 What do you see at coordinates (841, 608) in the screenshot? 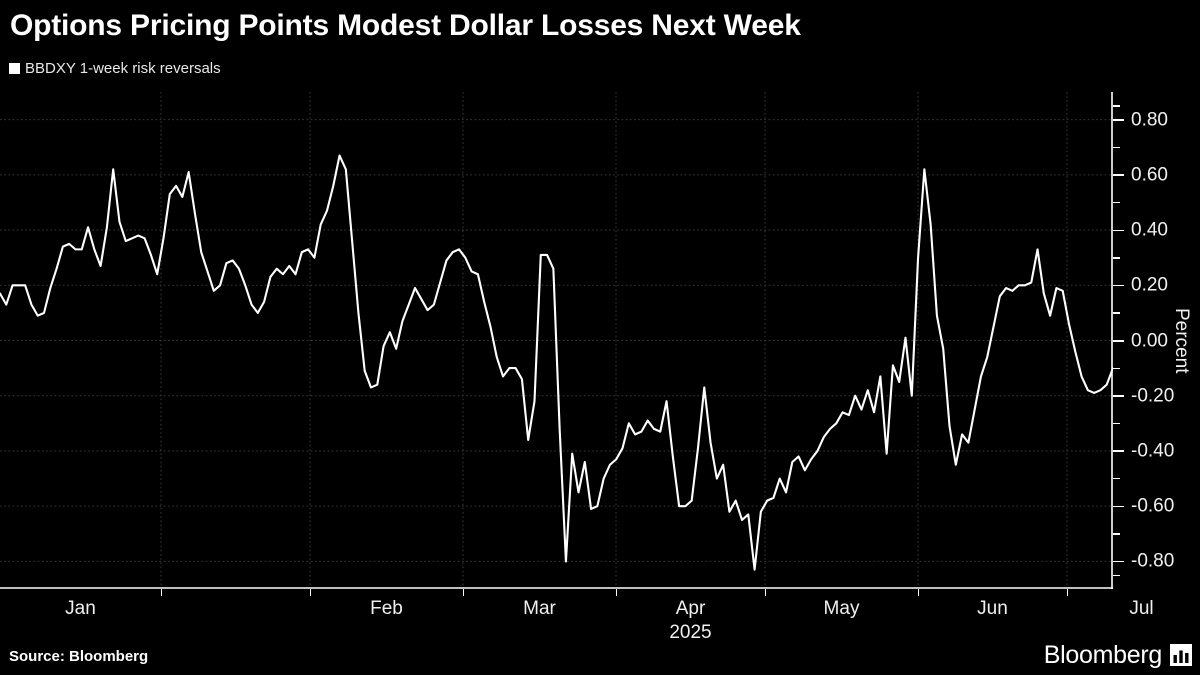
I see `x-tick-label: May` at bounding box center [841, 608].